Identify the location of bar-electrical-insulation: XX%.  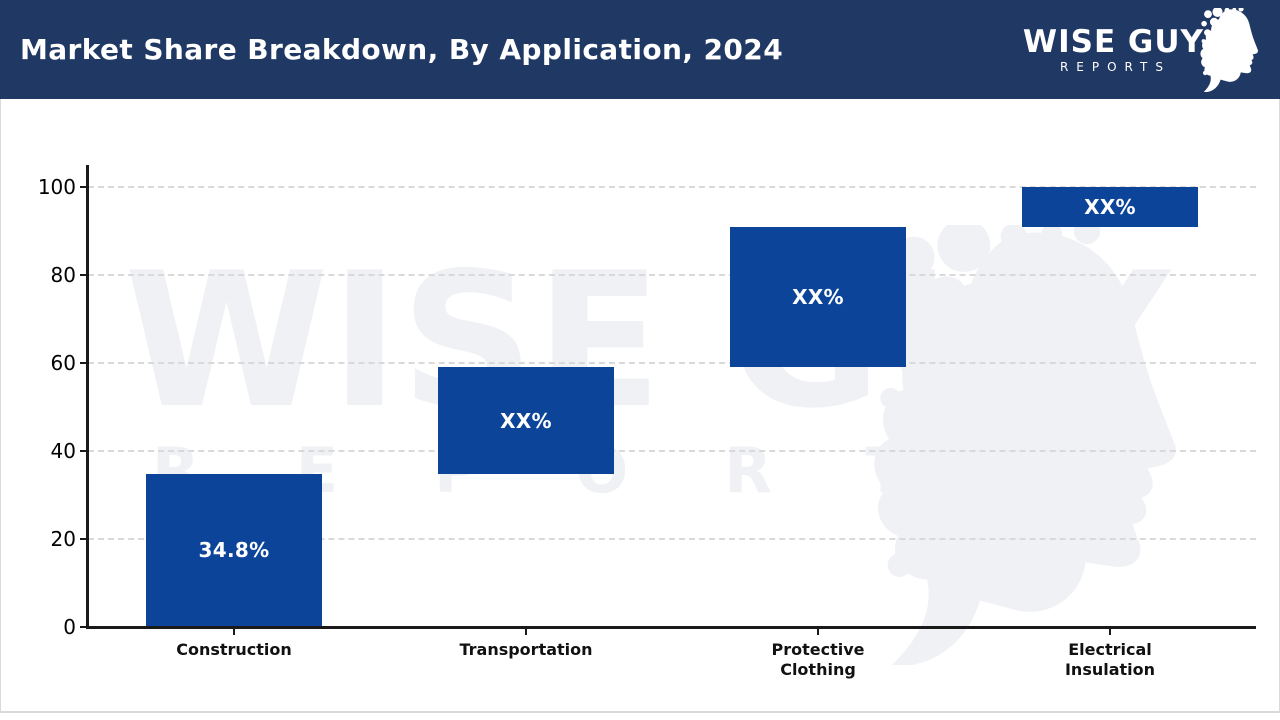
(1110, 207).